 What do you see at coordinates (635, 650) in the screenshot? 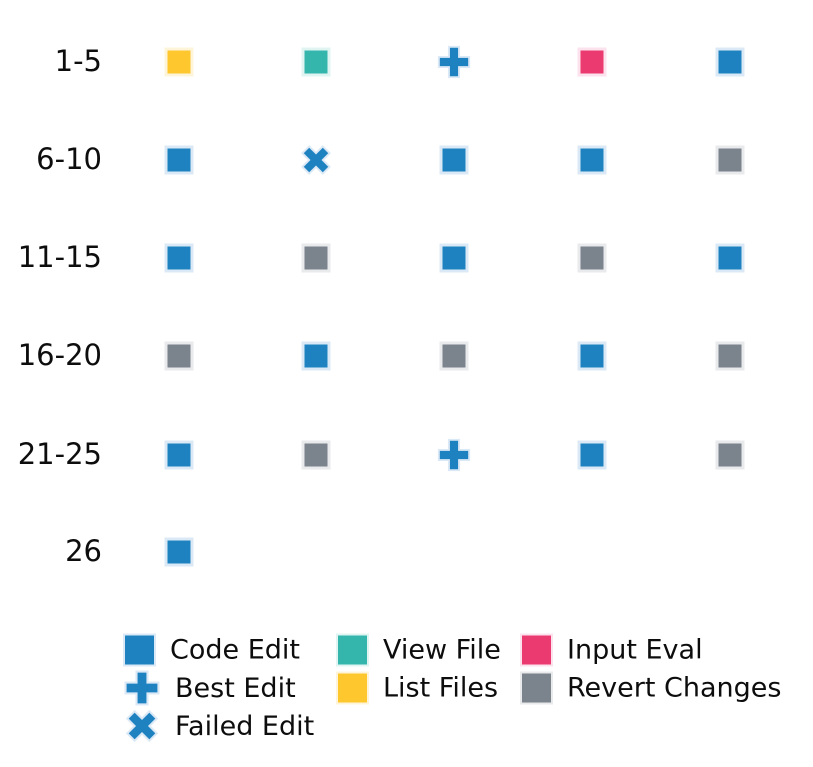
I see `legend-label: Input Eval` at bounding box center [635, 650].